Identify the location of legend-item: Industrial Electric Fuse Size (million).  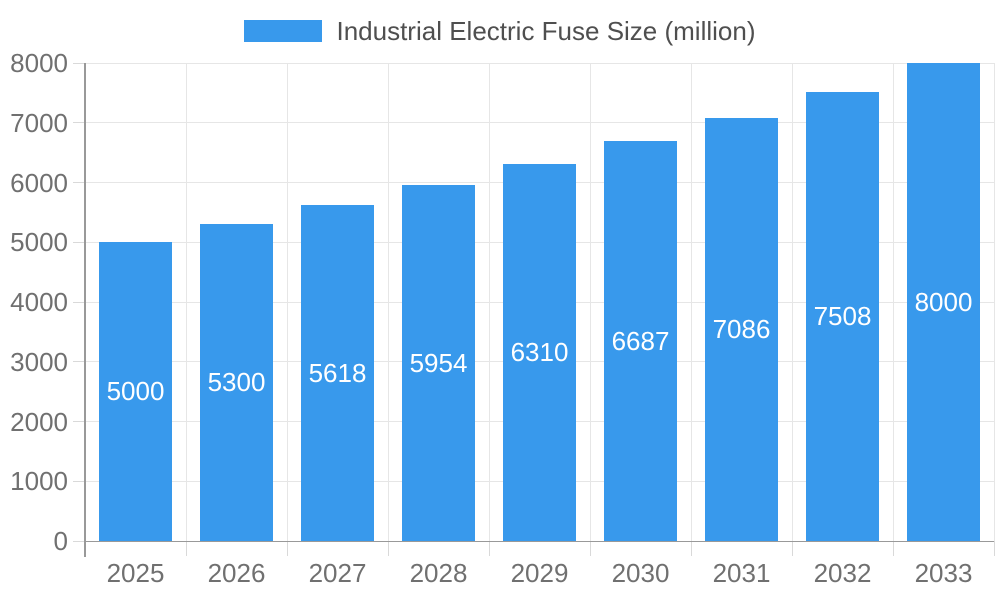
(500, 31).